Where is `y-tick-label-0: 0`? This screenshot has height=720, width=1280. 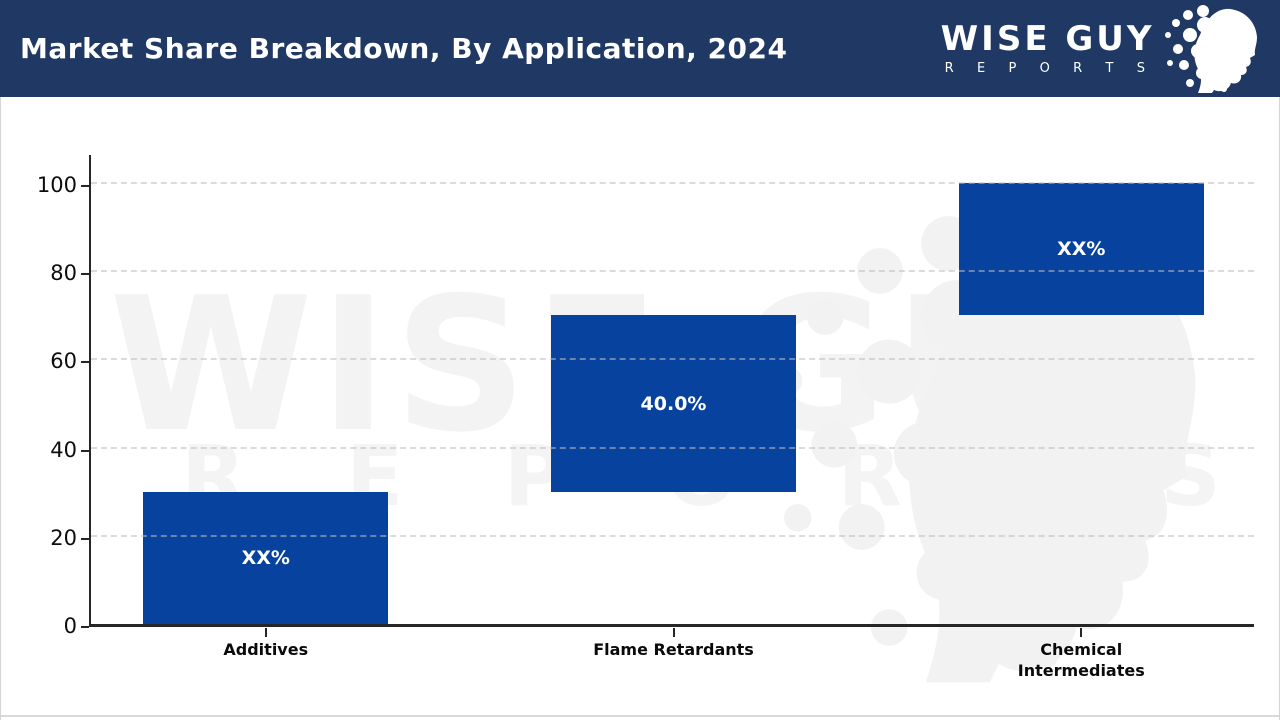
y-tick-label-0: 0 is located at coordinates (70, 626).